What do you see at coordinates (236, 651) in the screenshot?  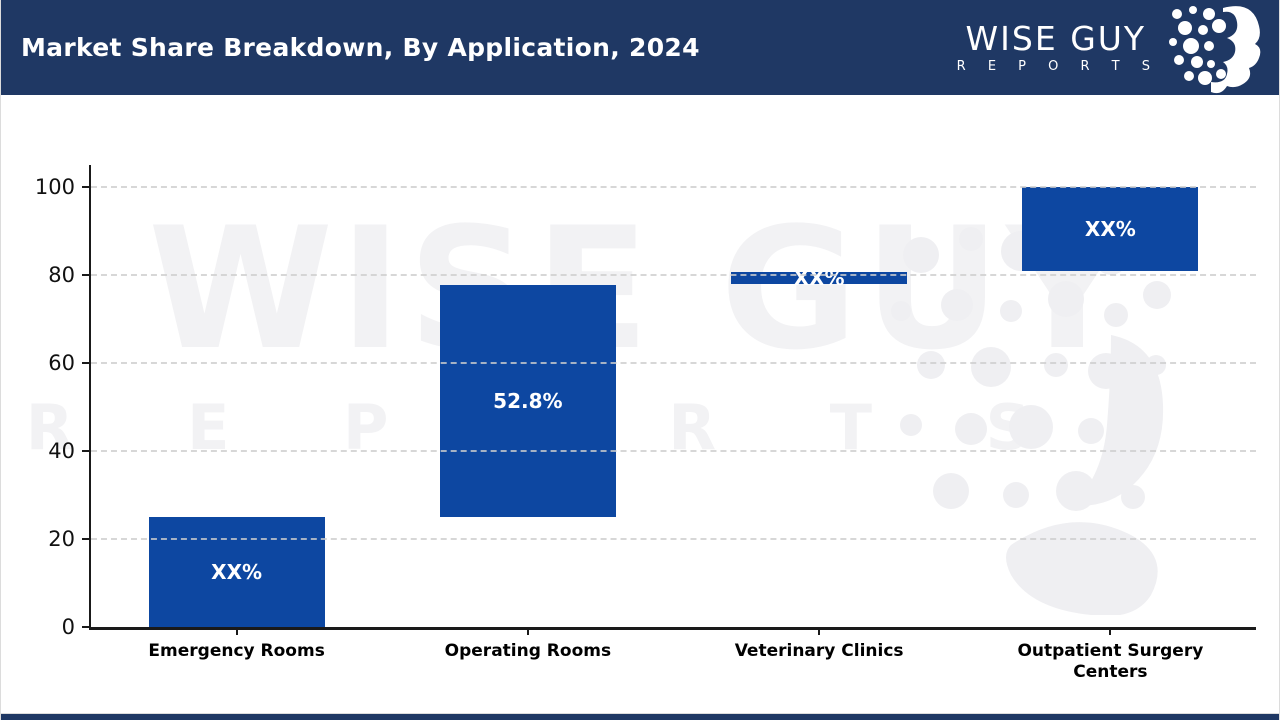 I see `x-category-label: Emergency Rooms` at bounding box center [236, 651].